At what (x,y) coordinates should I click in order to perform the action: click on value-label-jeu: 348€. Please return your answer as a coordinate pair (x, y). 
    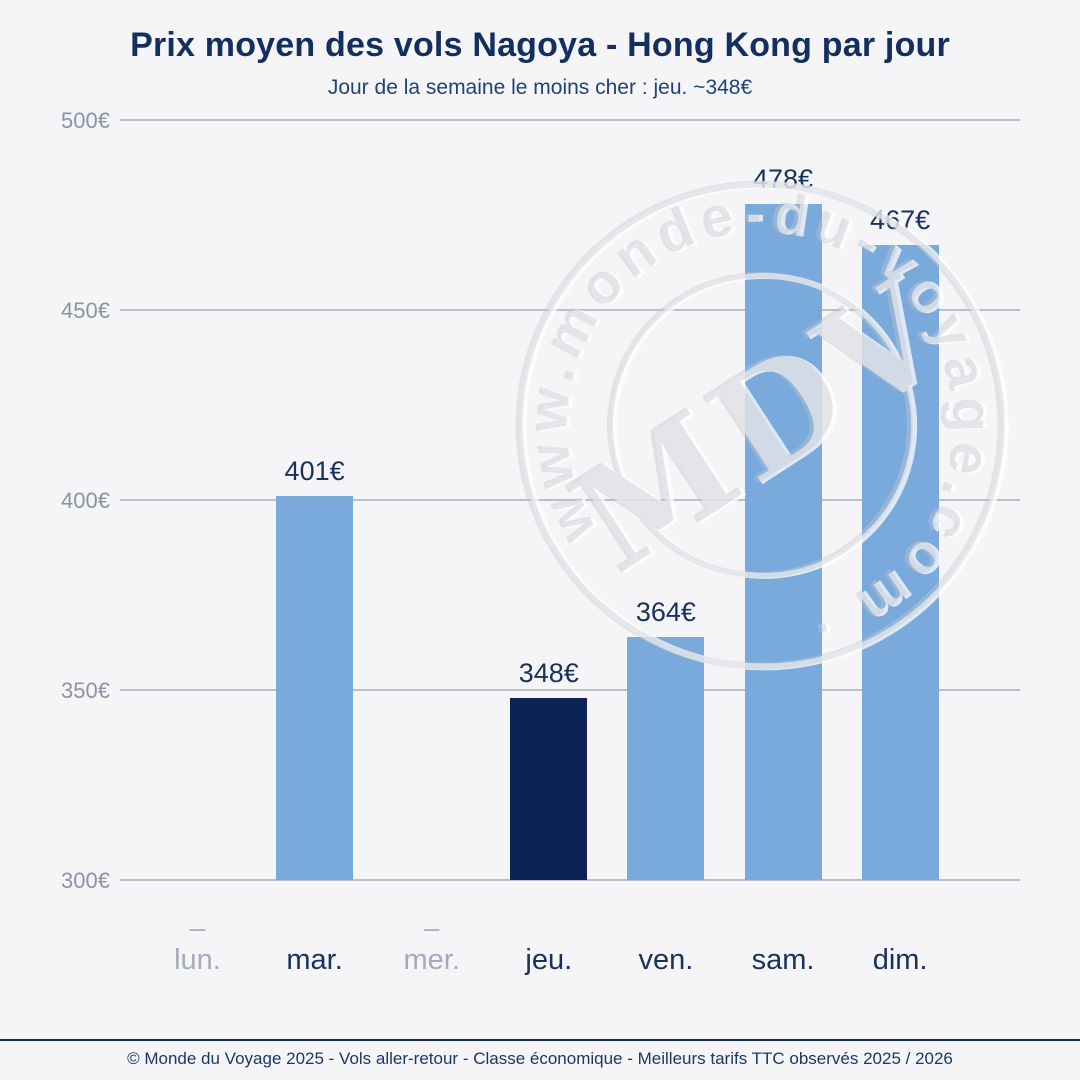
    Looking at the image, I should click on (548, 672).